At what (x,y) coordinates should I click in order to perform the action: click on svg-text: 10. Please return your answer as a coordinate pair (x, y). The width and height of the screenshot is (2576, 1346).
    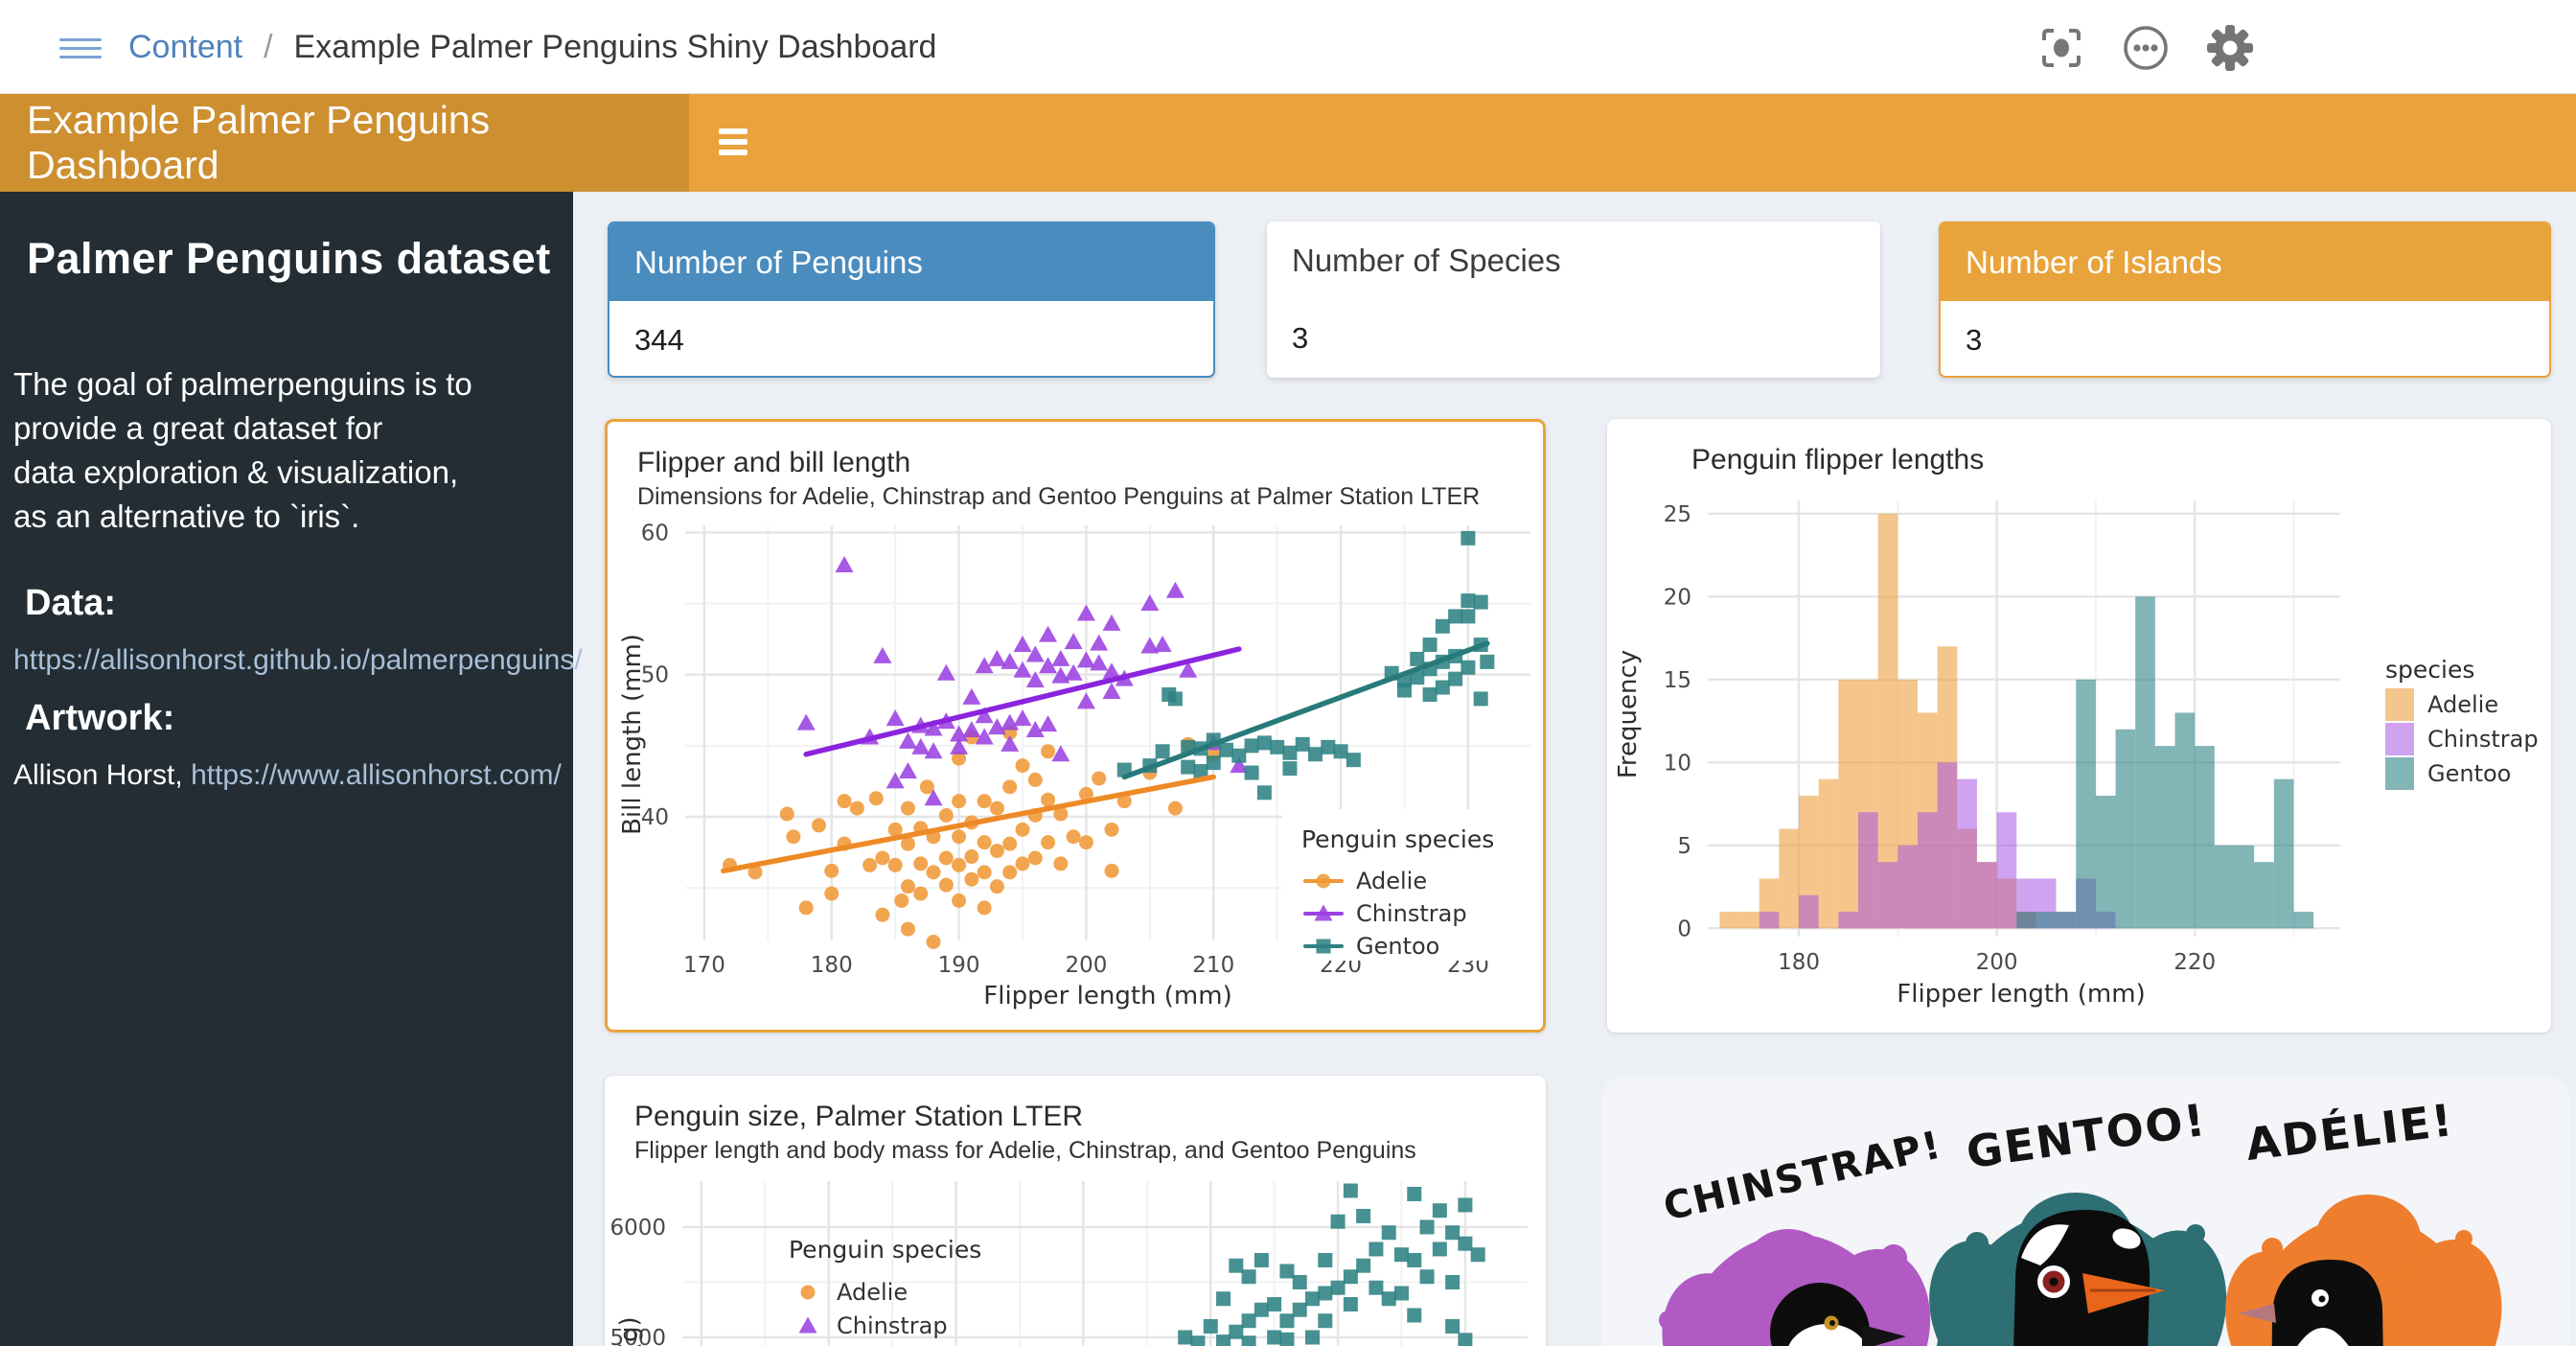
    Looking at the image, I should click on (1677, 763).